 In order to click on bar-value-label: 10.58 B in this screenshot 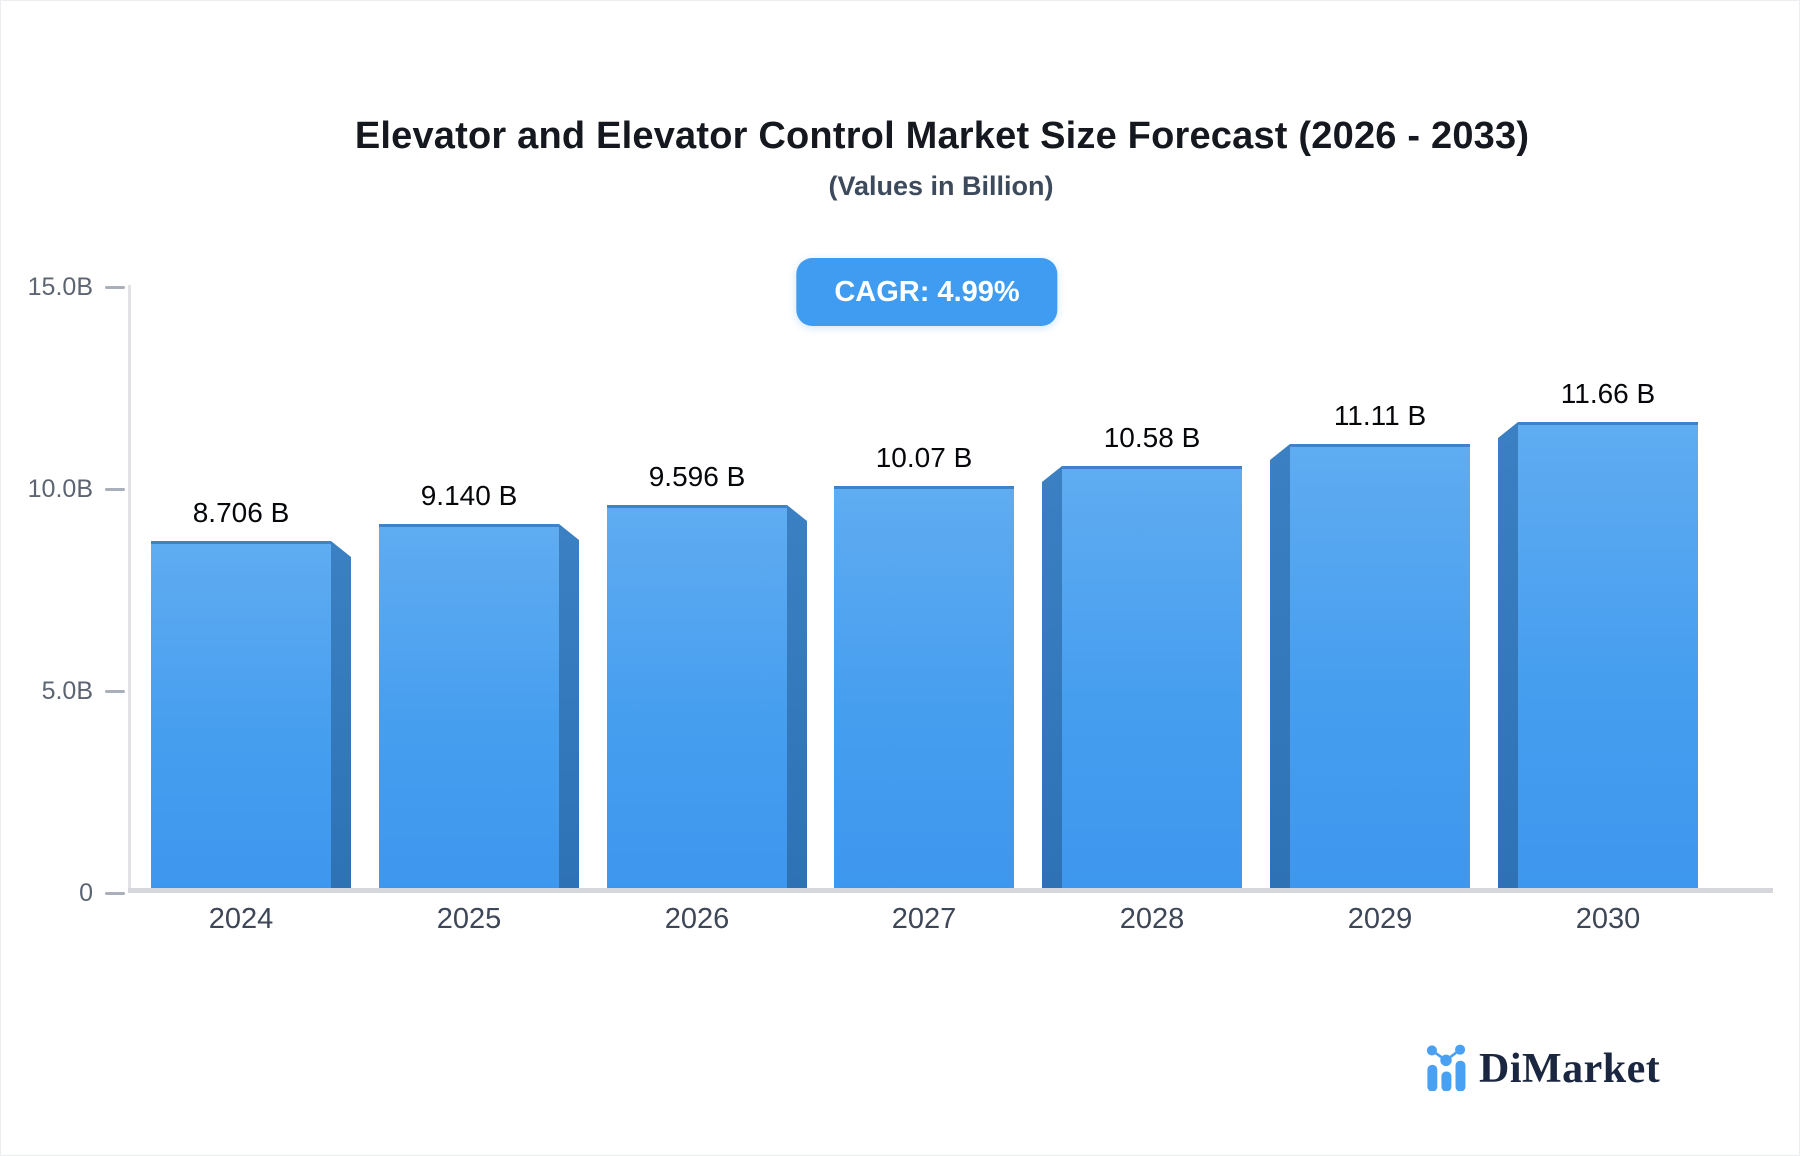, I will do `click(1152, 437)`.